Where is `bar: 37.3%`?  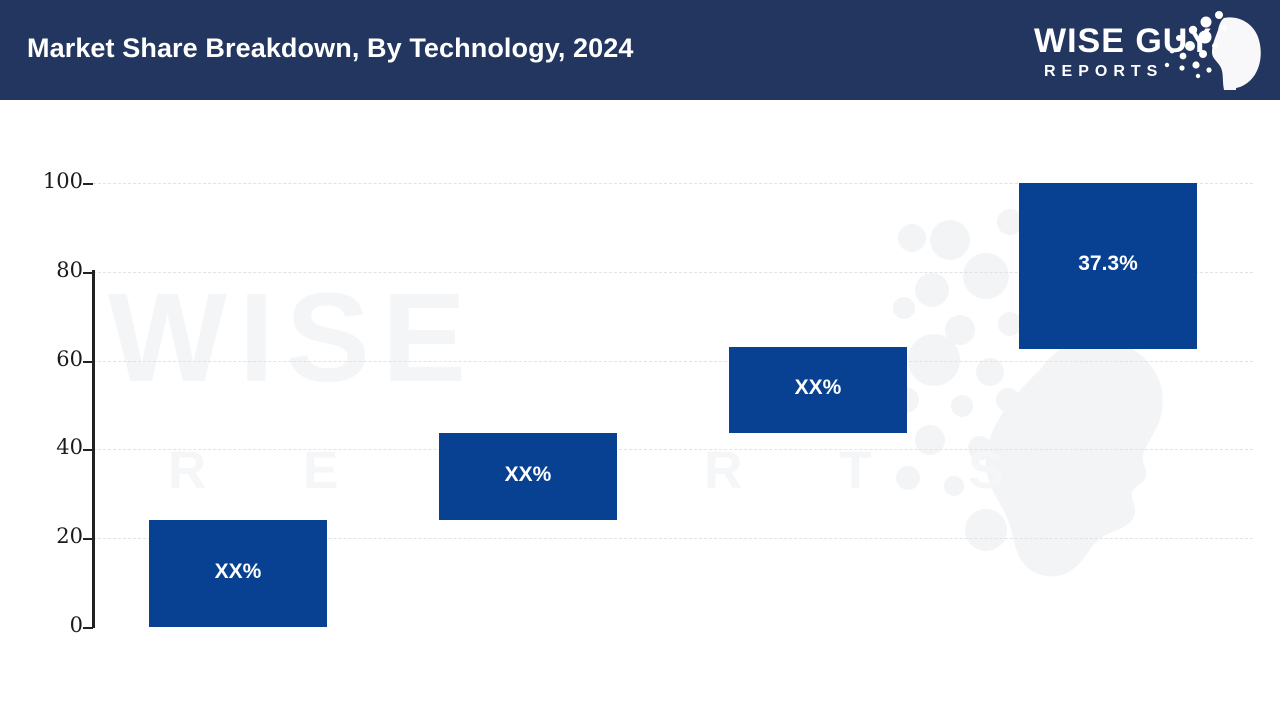 bar: 37.3% is located at coordinates (1108, 266).